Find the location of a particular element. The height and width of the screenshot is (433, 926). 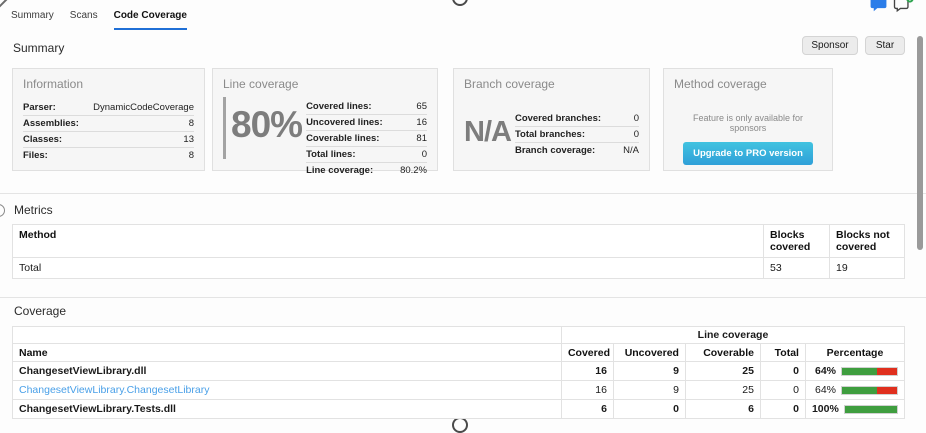

branch-row-covered: Covered branches: 0 is located at coordinates (577, 118).